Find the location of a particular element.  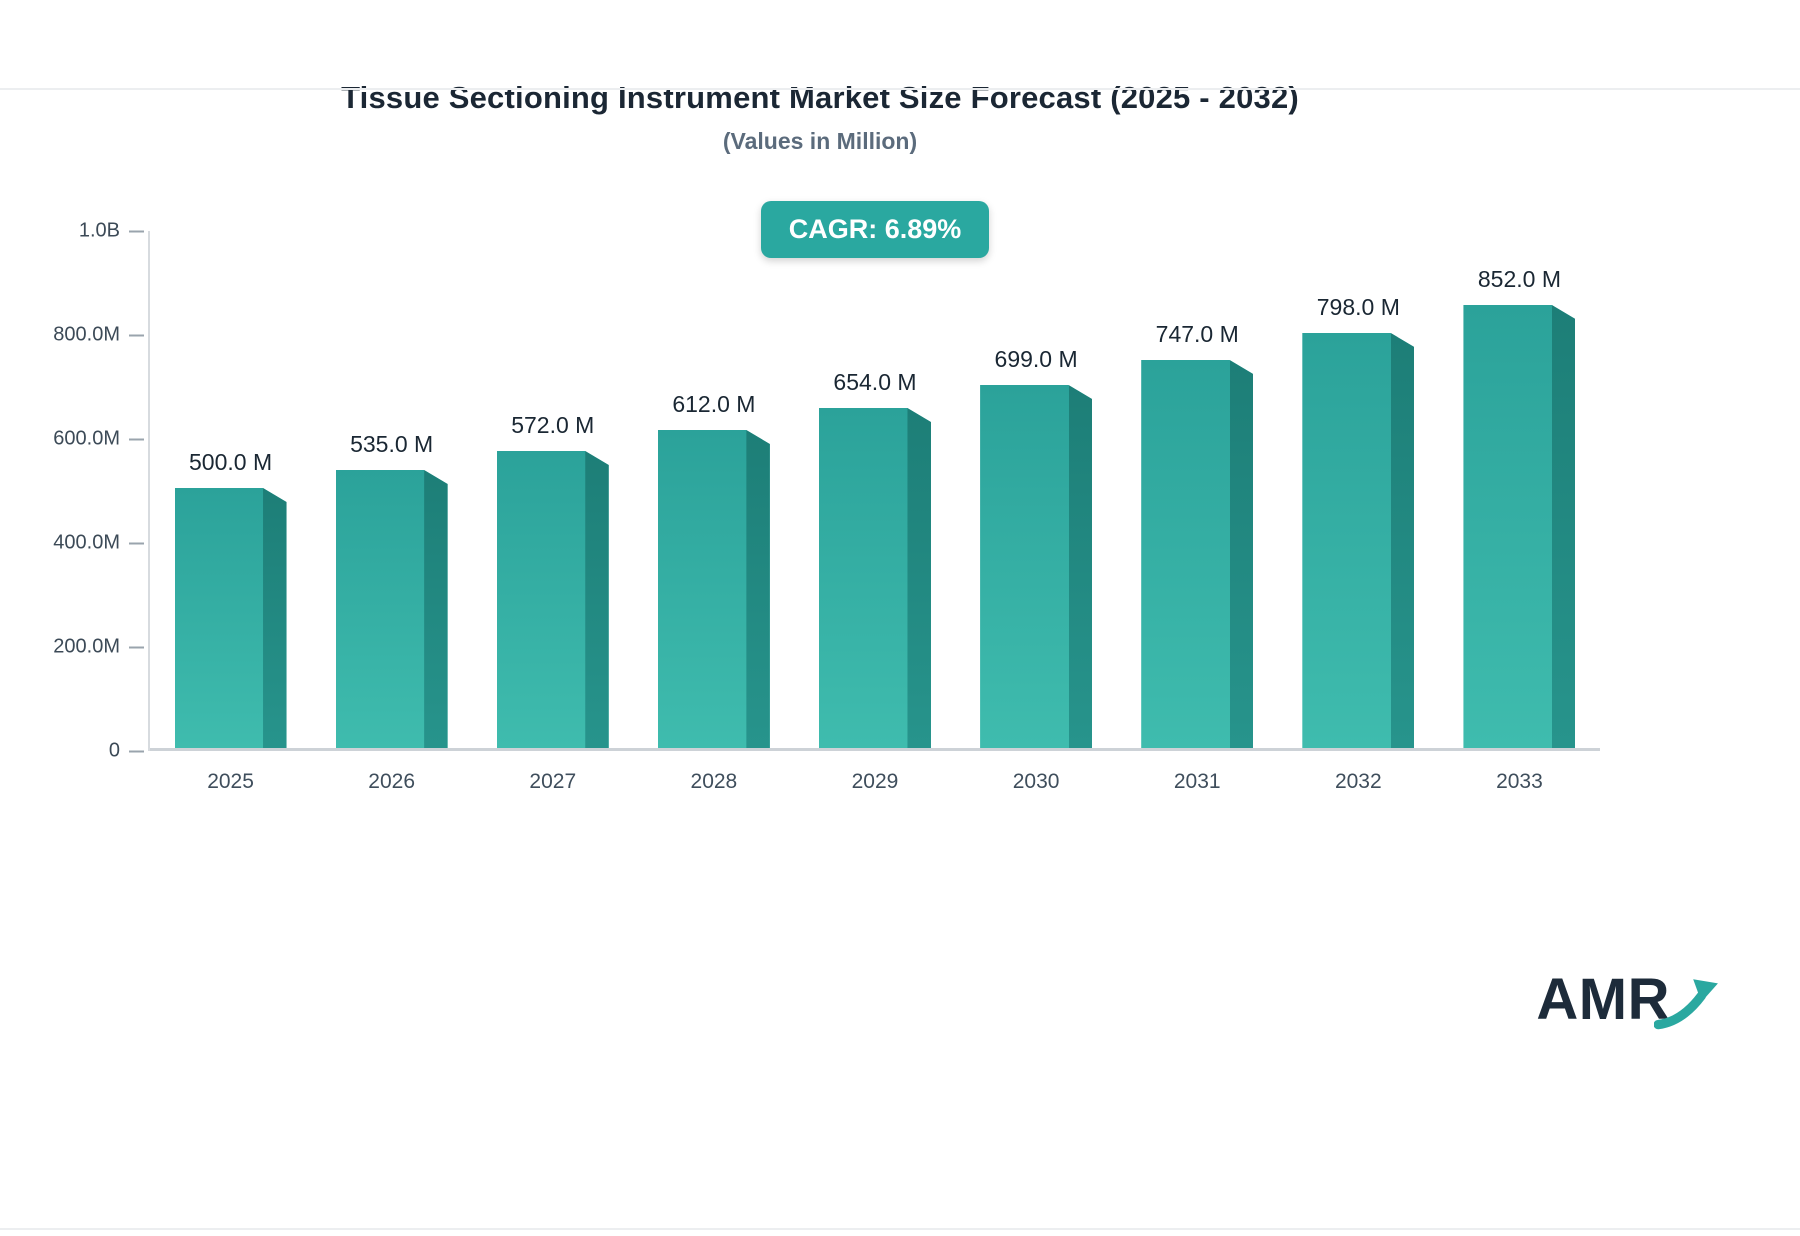

bar-group: 798.0 M 2032 is located at coordinates (1358, 512).